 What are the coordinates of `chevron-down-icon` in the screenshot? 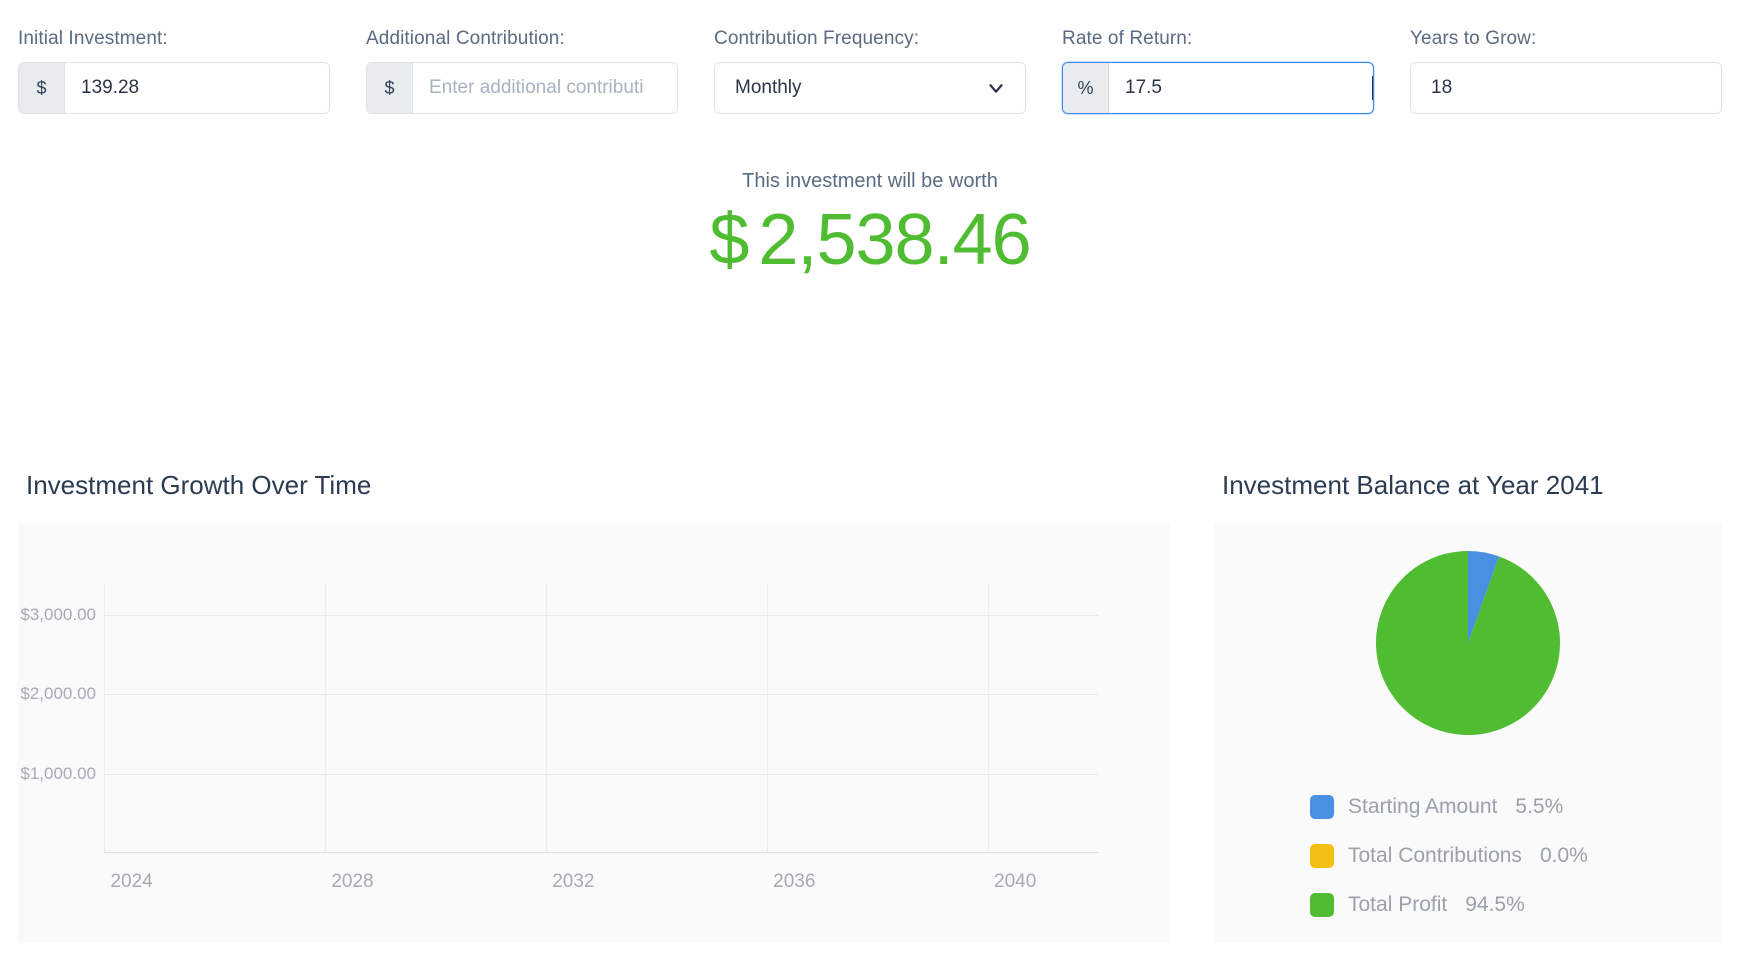 It's located at (996, 88).